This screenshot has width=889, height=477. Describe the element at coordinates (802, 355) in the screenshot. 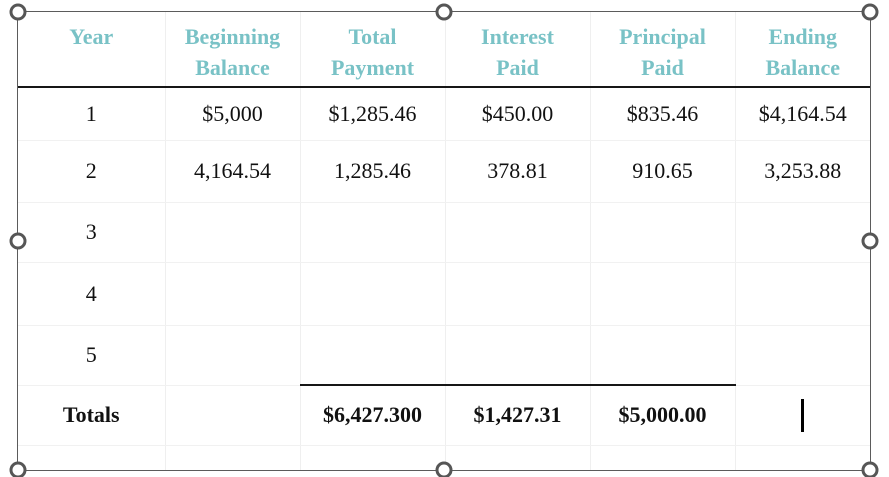

I see `cell-5-ending-balance` at that location.